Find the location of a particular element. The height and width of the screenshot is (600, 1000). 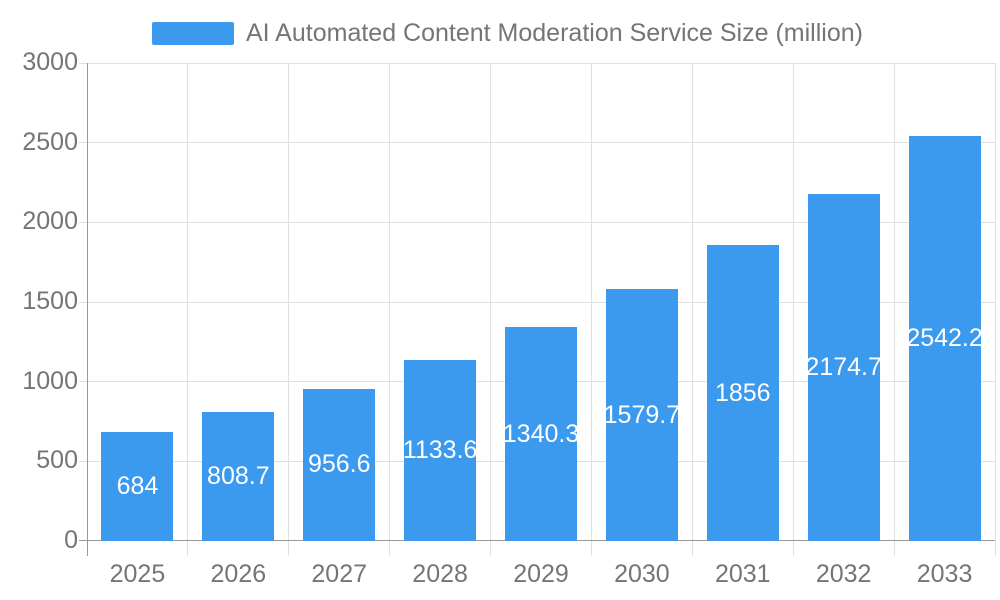

bar-value-label: 956.6 is located at coordinates (339, 464).